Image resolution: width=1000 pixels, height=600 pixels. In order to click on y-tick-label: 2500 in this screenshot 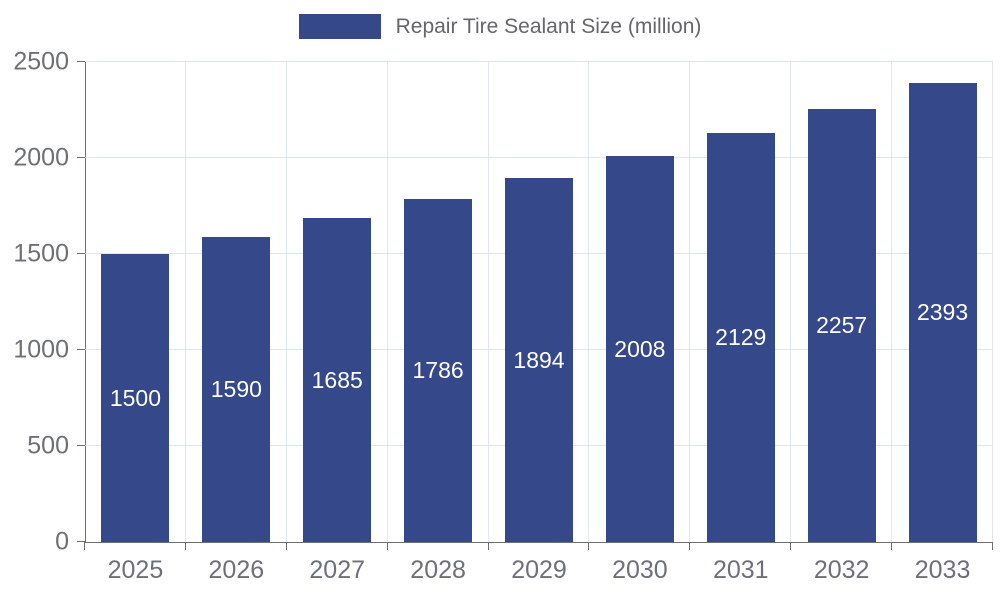, I will do `click(41, 61)`.